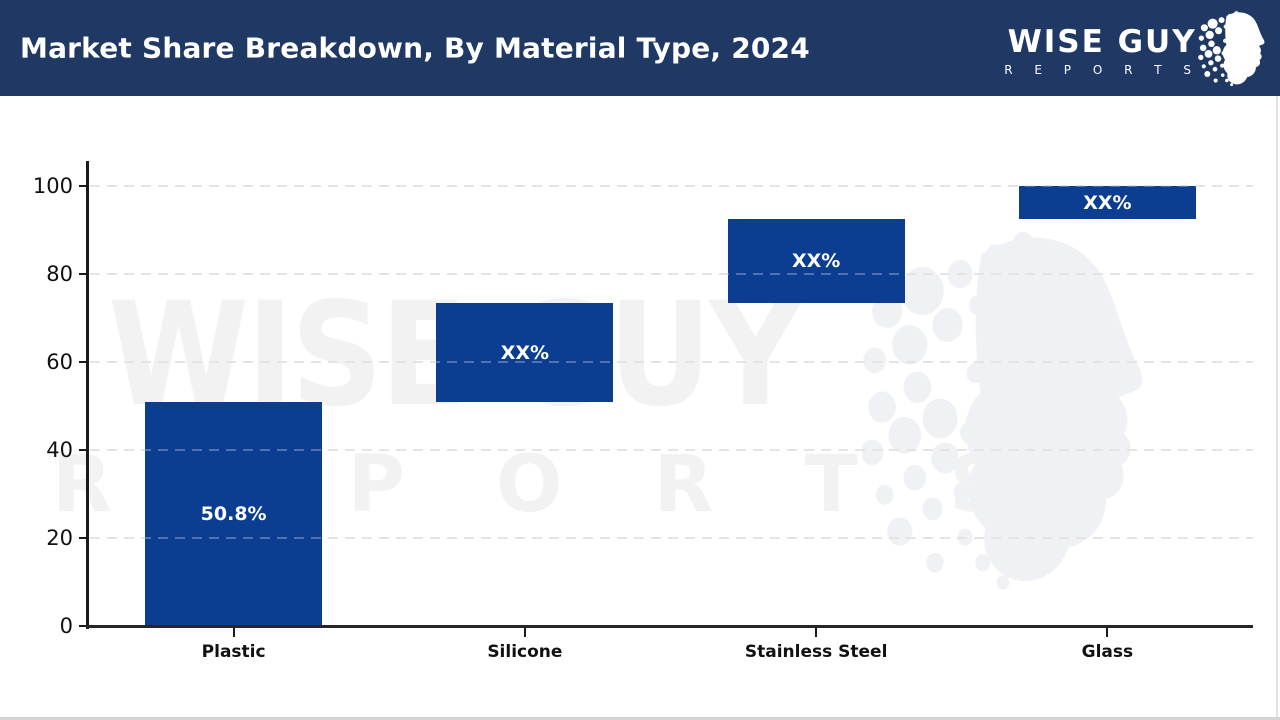  I want to click on wise-guy-reports-logo: WISE GUY R E P O R T S, so click(1135, 49).